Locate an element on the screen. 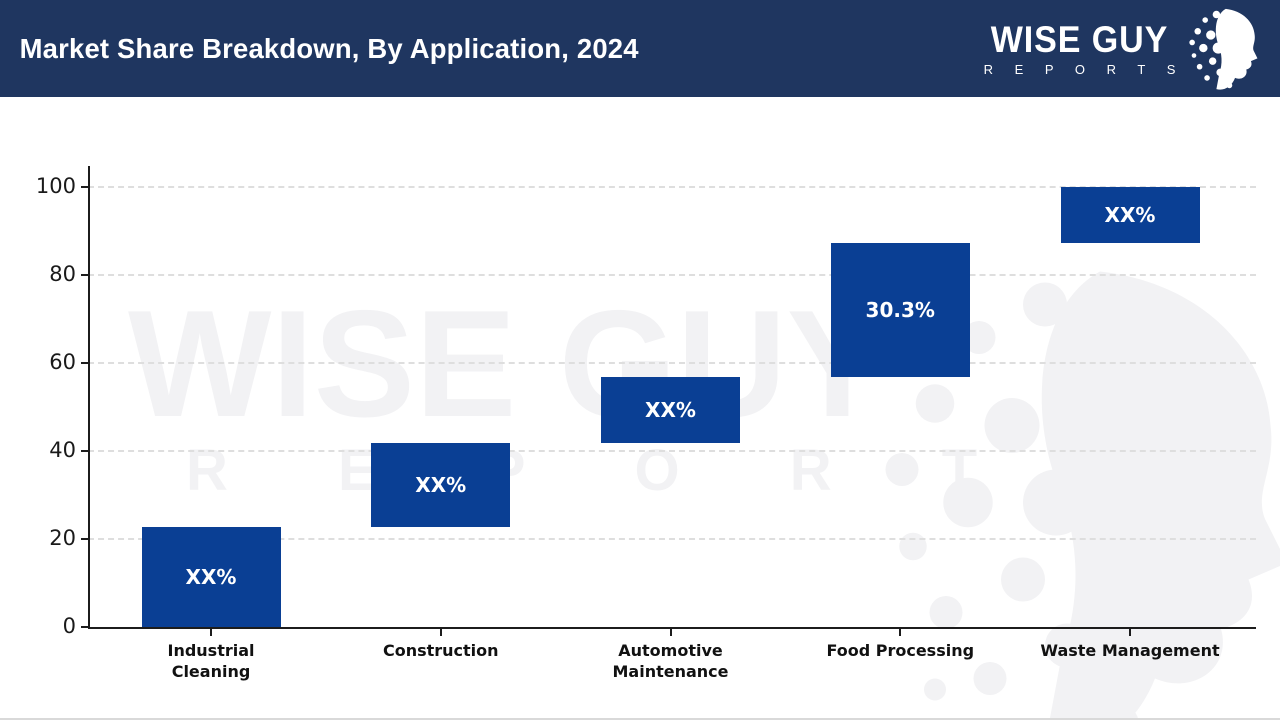  logo-wordmark: WISE GUY is located at coordinates (1079, 39).